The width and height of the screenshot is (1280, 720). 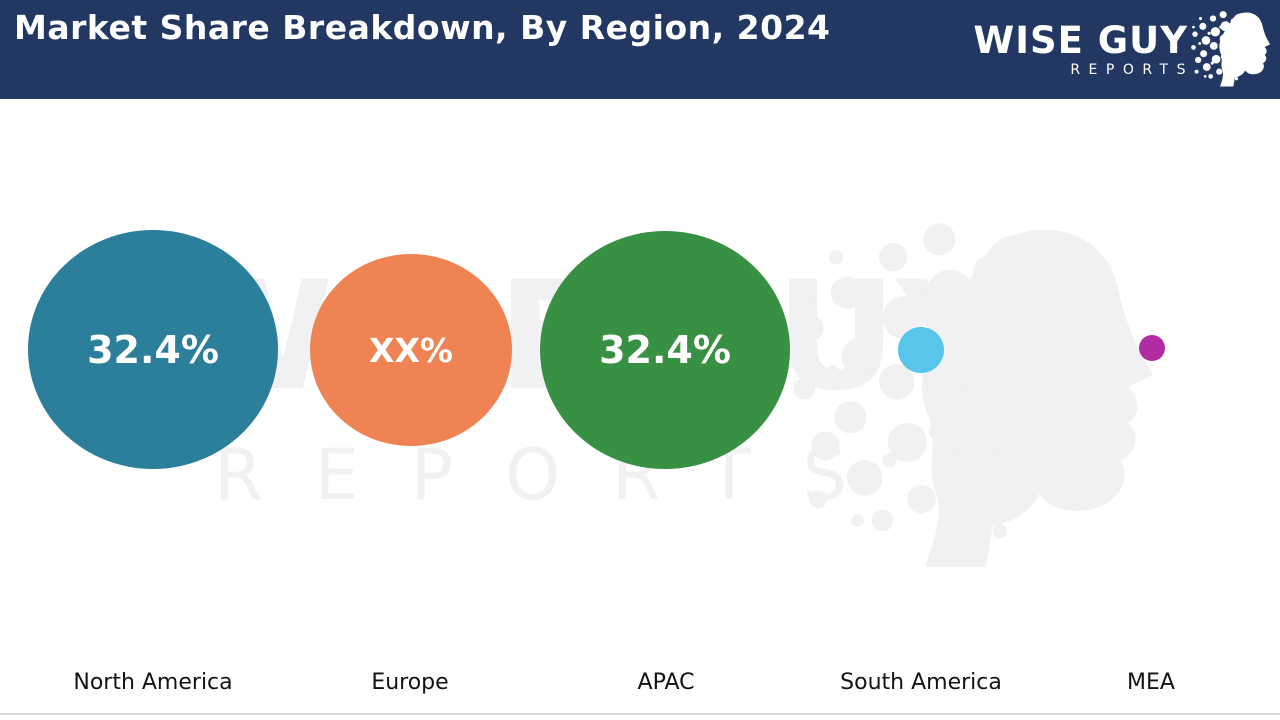 What do you see at coordinates (666, 682) in the screenshot?
I see `category-label-apac: APAC` at bounding box center [666, 682].